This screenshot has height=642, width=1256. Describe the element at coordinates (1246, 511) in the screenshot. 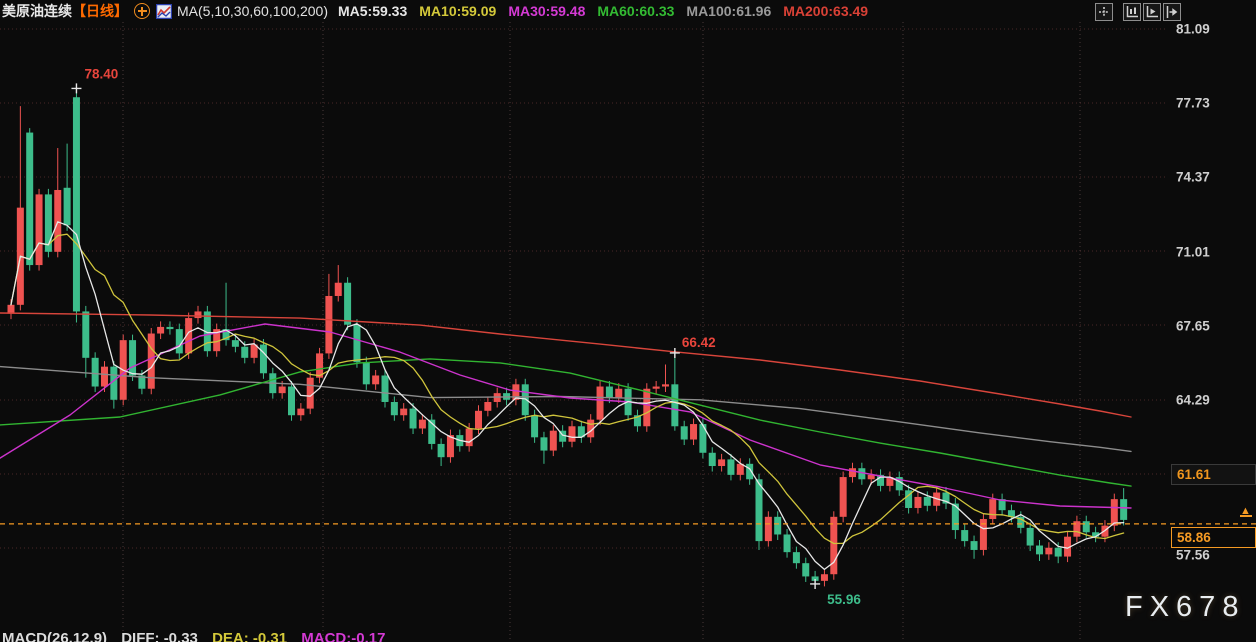

I see `last-price-arrow-icon: ▲` at that location.